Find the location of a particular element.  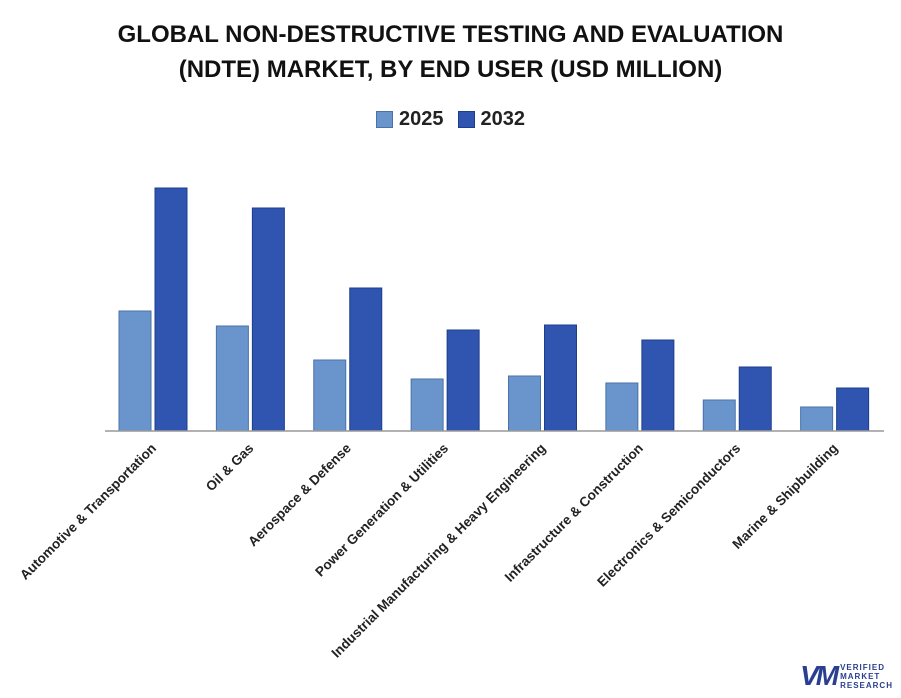

legend-item-2025: 2025 is located at coordinates (410, 119).